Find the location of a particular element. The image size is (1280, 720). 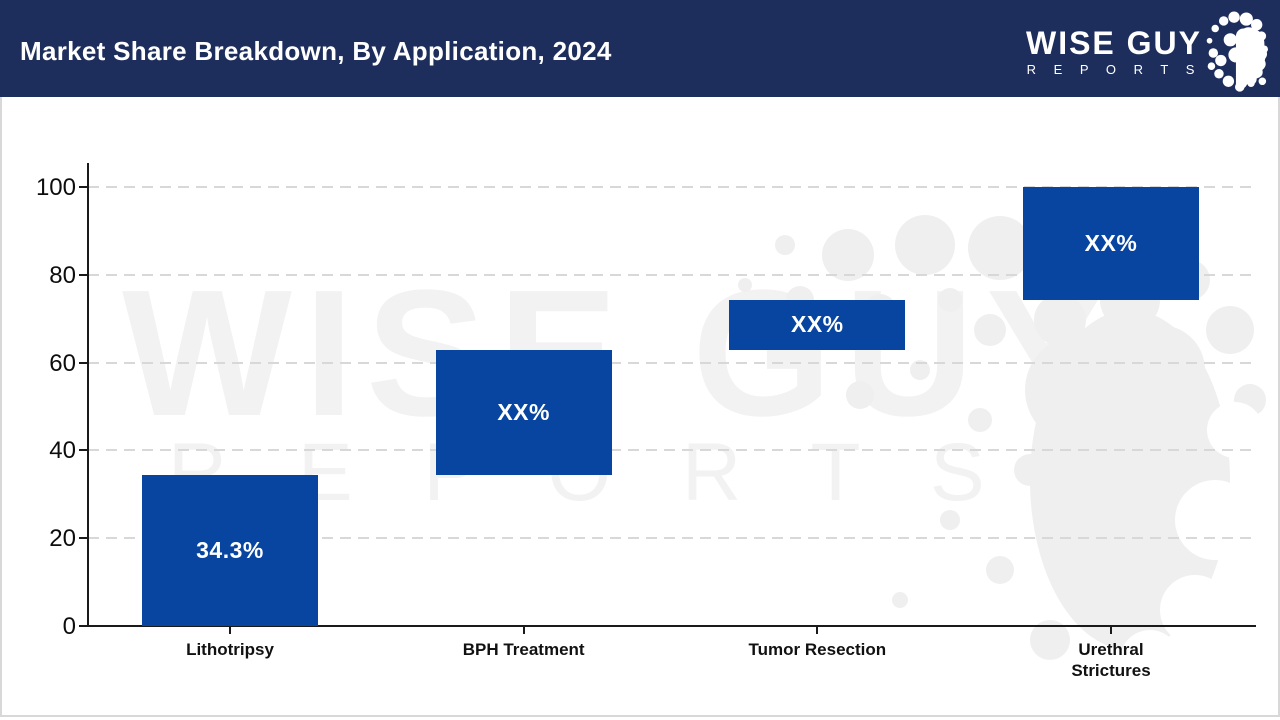

bar-bph-treatment: XX% is located at coordinates (523, 412).